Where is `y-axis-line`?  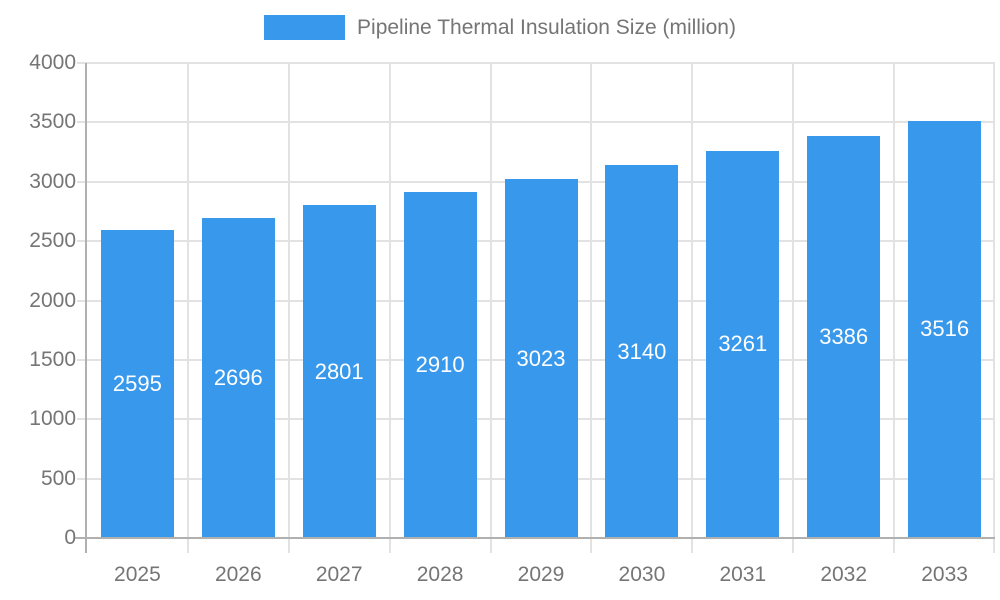 y-axis-line is located at coordinates (86, 308).